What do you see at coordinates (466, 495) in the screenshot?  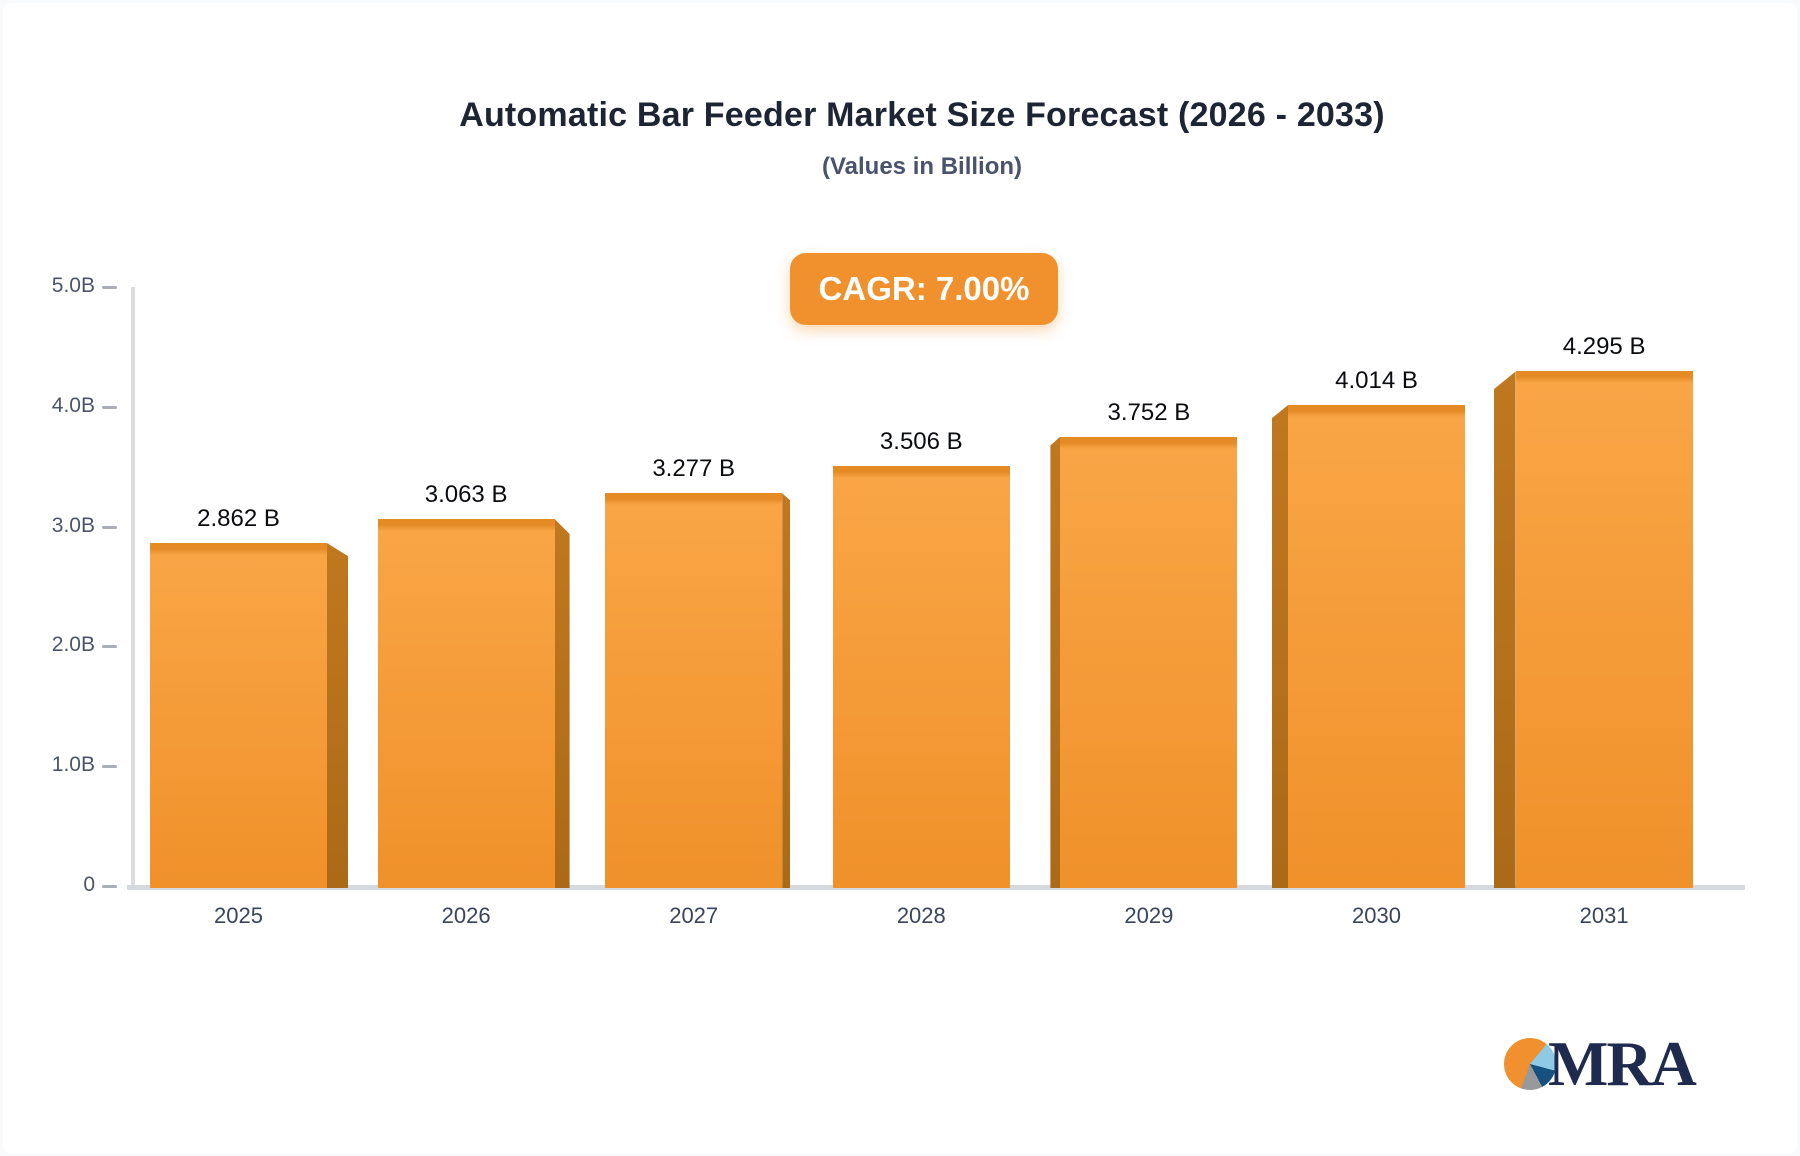 I see `bar-value-label: 3.063 B` at bounding box center [466, 495].